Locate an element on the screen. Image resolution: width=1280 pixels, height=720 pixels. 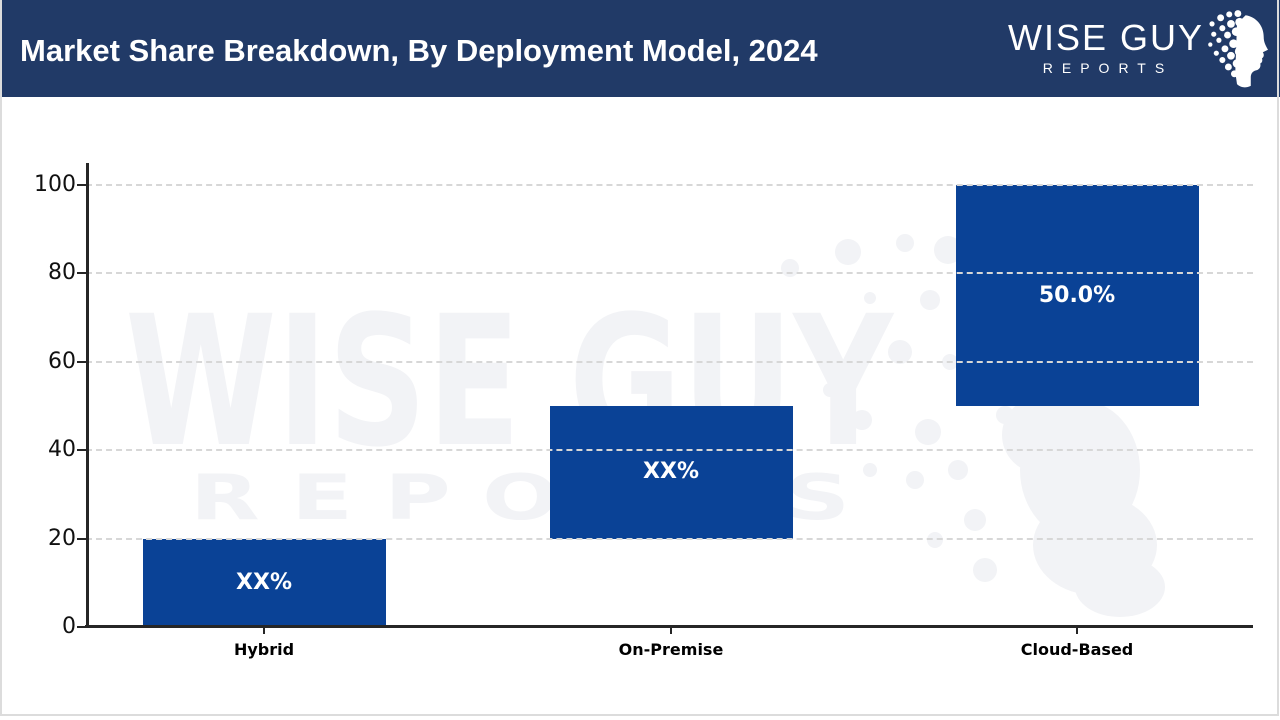
wise-guy-logo: WISE GUY REPORTS is located at coordinates (1138, 48).